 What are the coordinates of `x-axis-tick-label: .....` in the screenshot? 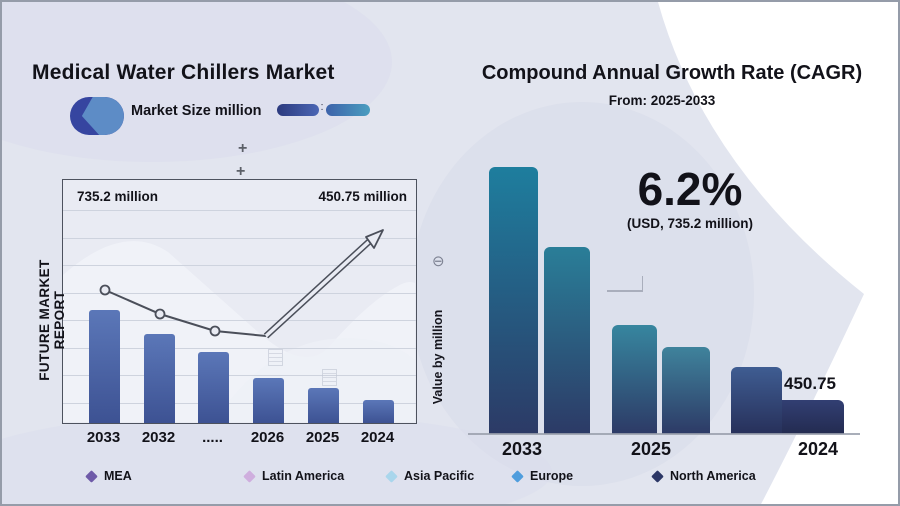 It's located at (212, 437).